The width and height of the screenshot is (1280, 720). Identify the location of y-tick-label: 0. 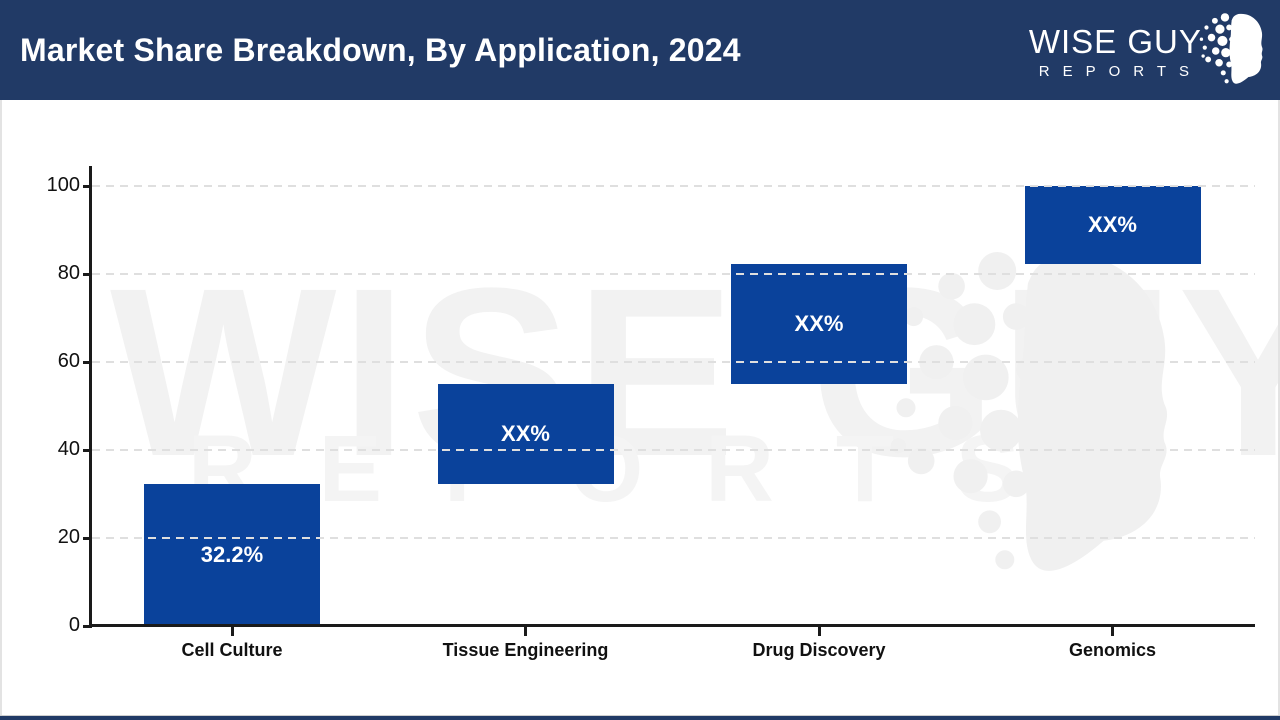
(74, 625).